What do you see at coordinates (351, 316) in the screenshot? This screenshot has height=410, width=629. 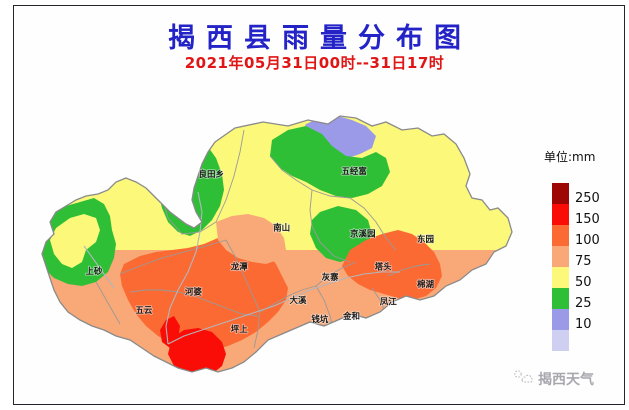 I see `township-label: 金和` at bounding box center [351, 316].